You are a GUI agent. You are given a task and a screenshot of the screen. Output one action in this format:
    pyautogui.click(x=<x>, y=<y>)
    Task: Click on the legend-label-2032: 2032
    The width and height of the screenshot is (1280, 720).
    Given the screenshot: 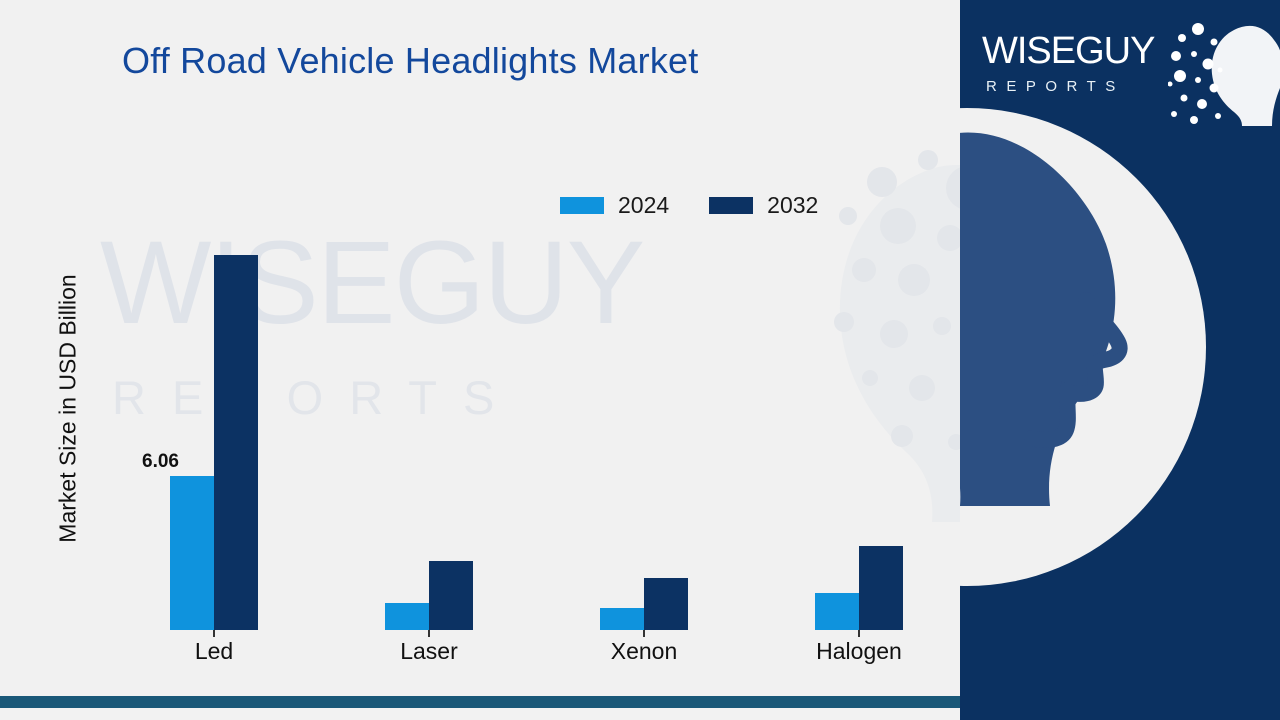 What is the action you would take?
    pyautogui.click(x=793, y=205)
    